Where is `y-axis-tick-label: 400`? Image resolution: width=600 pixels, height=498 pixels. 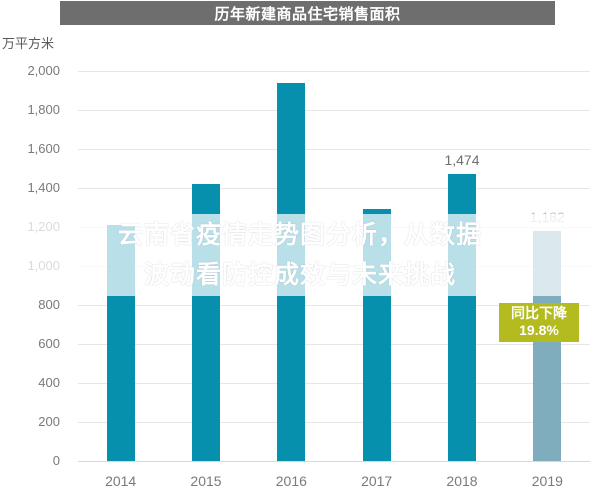 y-axis-tick-label: 400 is located at coordinates (49, 382).